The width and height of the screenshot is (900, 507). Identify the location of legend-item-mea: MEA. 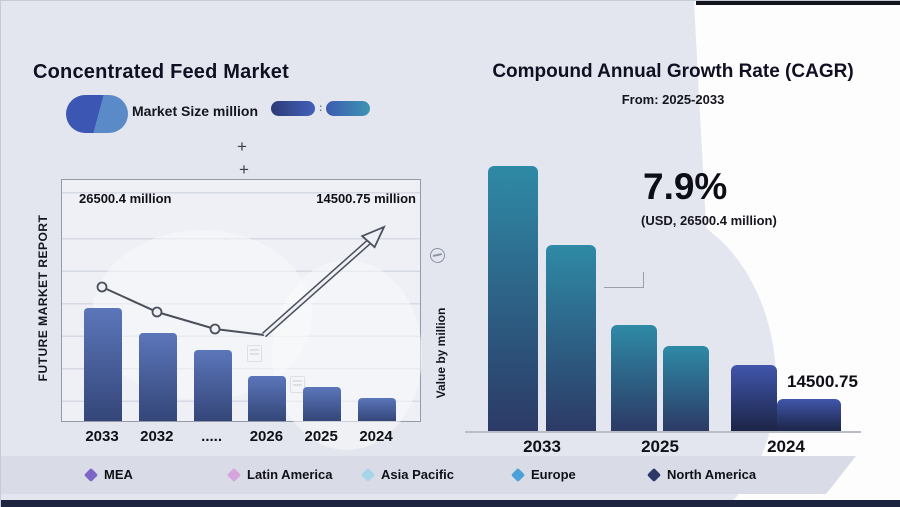
(108, 474).